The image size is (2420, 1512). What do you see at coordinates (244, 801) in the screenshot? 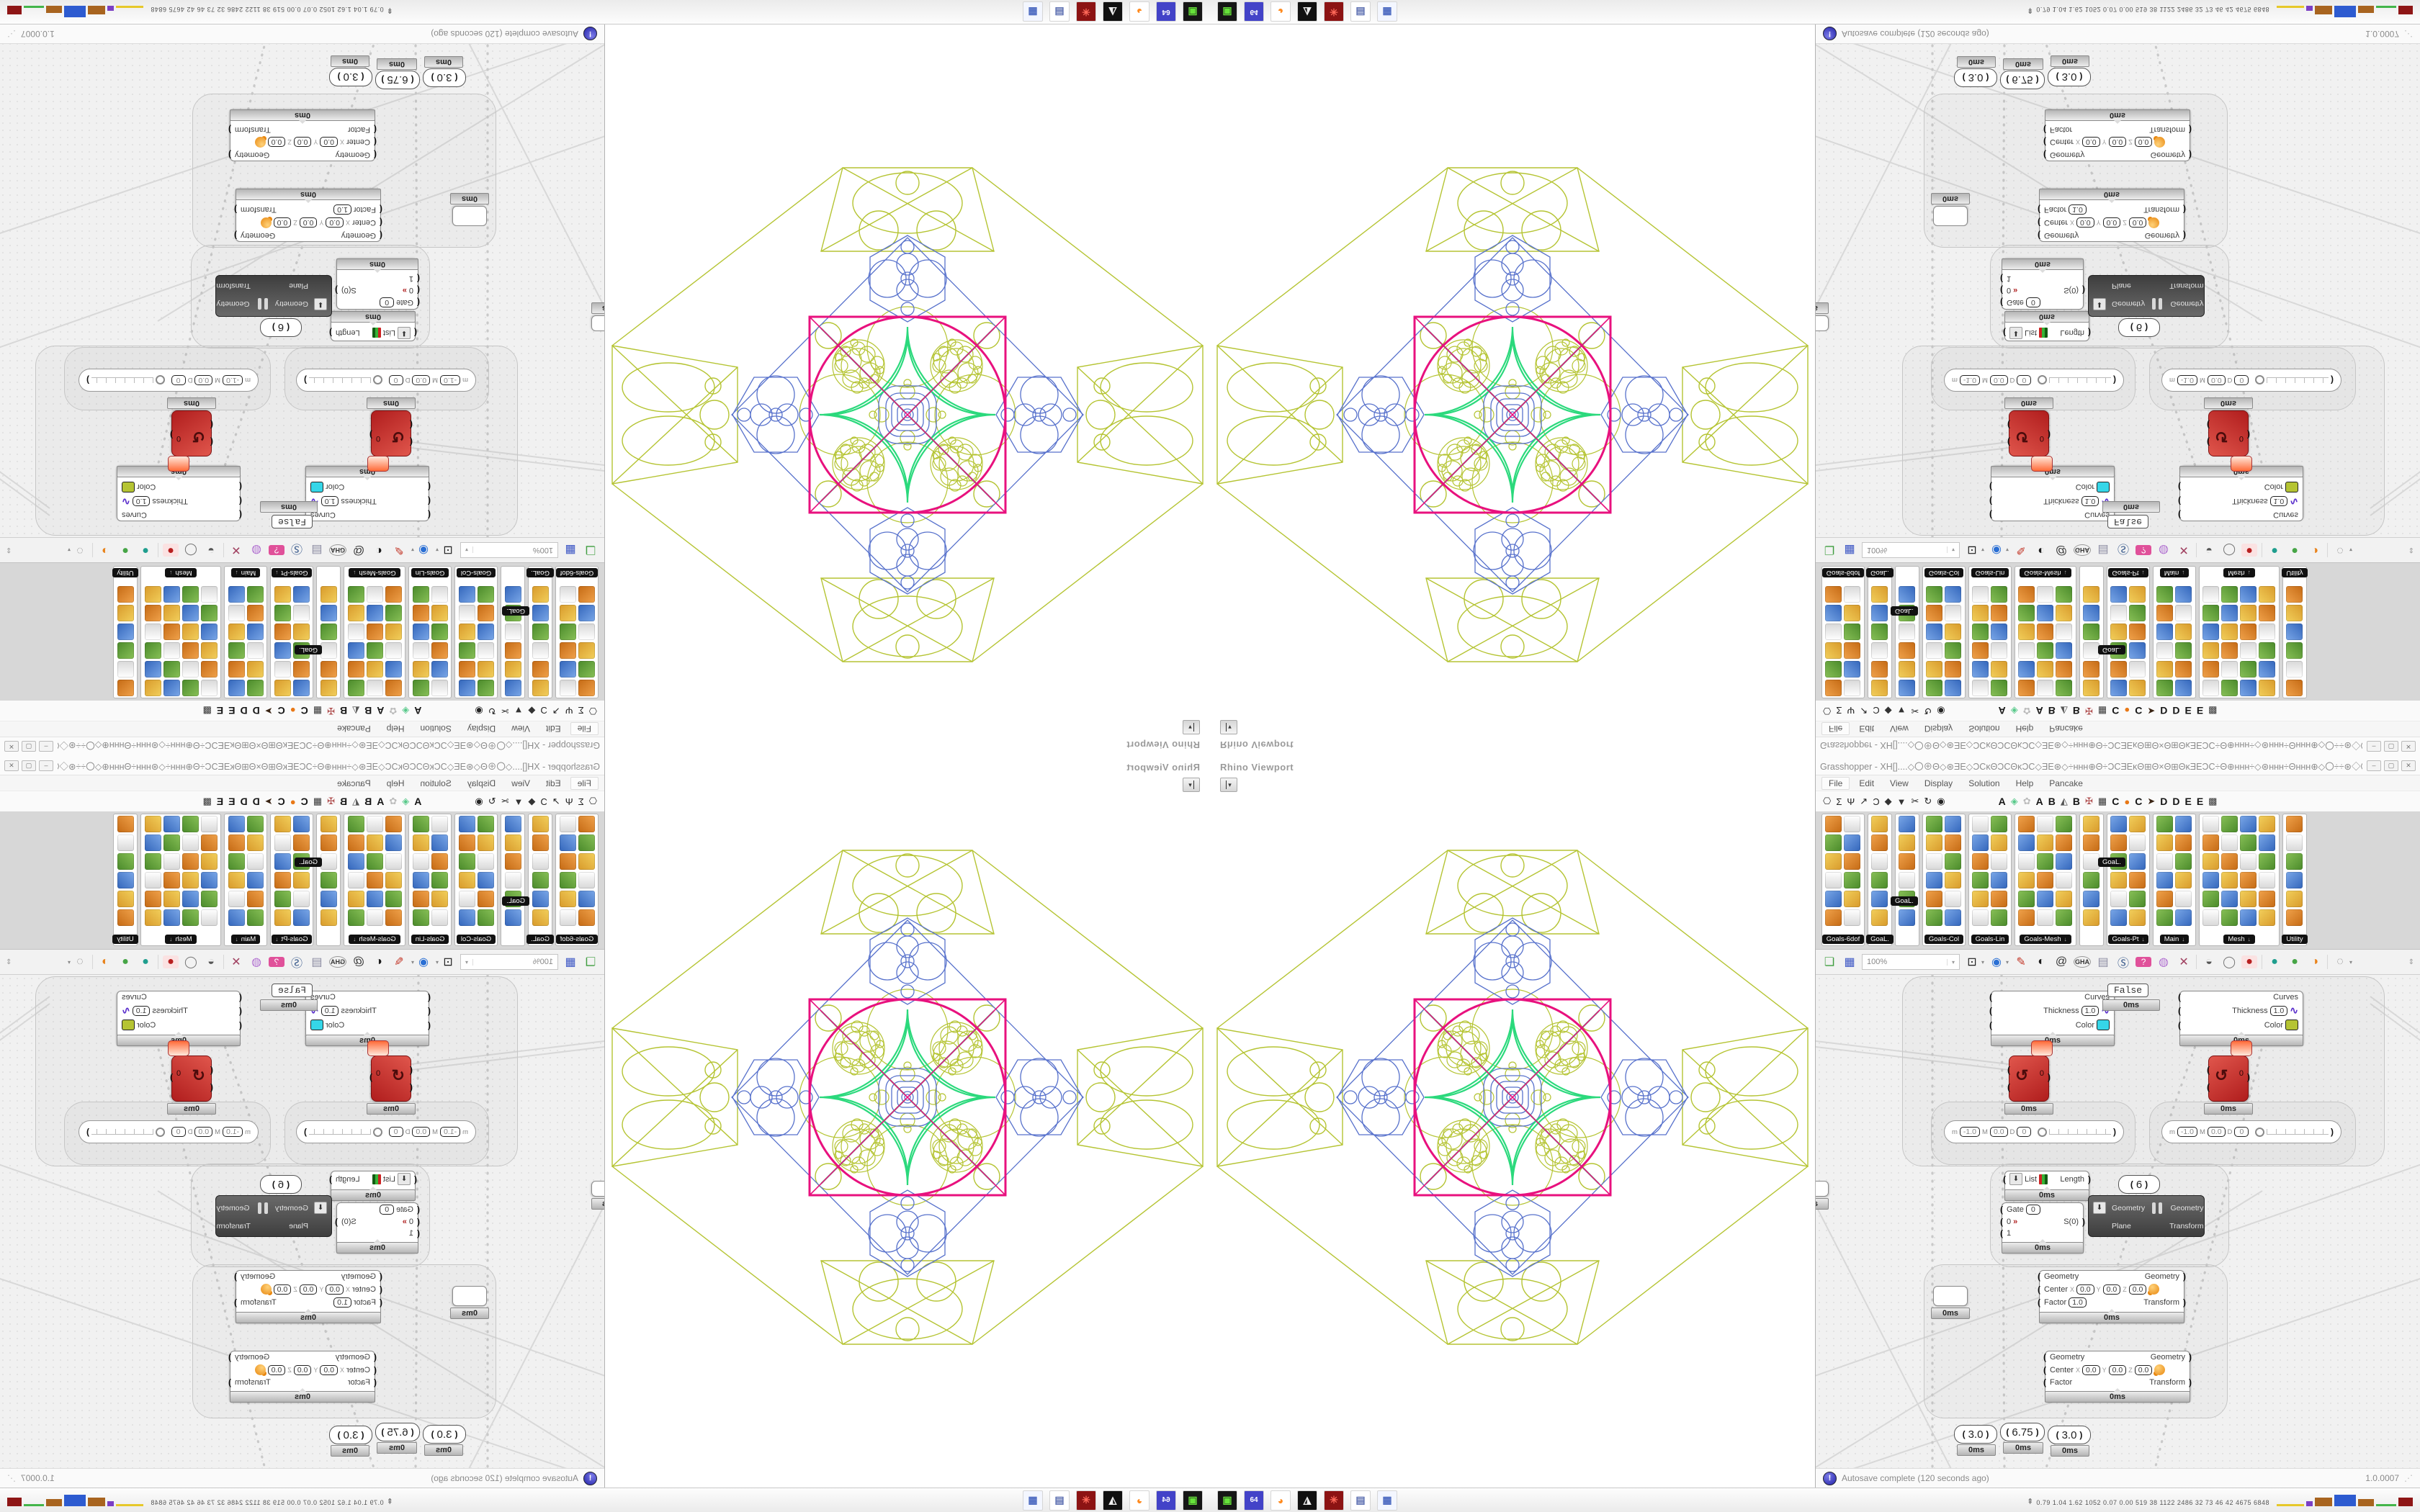
I see `plugin-tab-d2: D` at bounding box center [244, 801].